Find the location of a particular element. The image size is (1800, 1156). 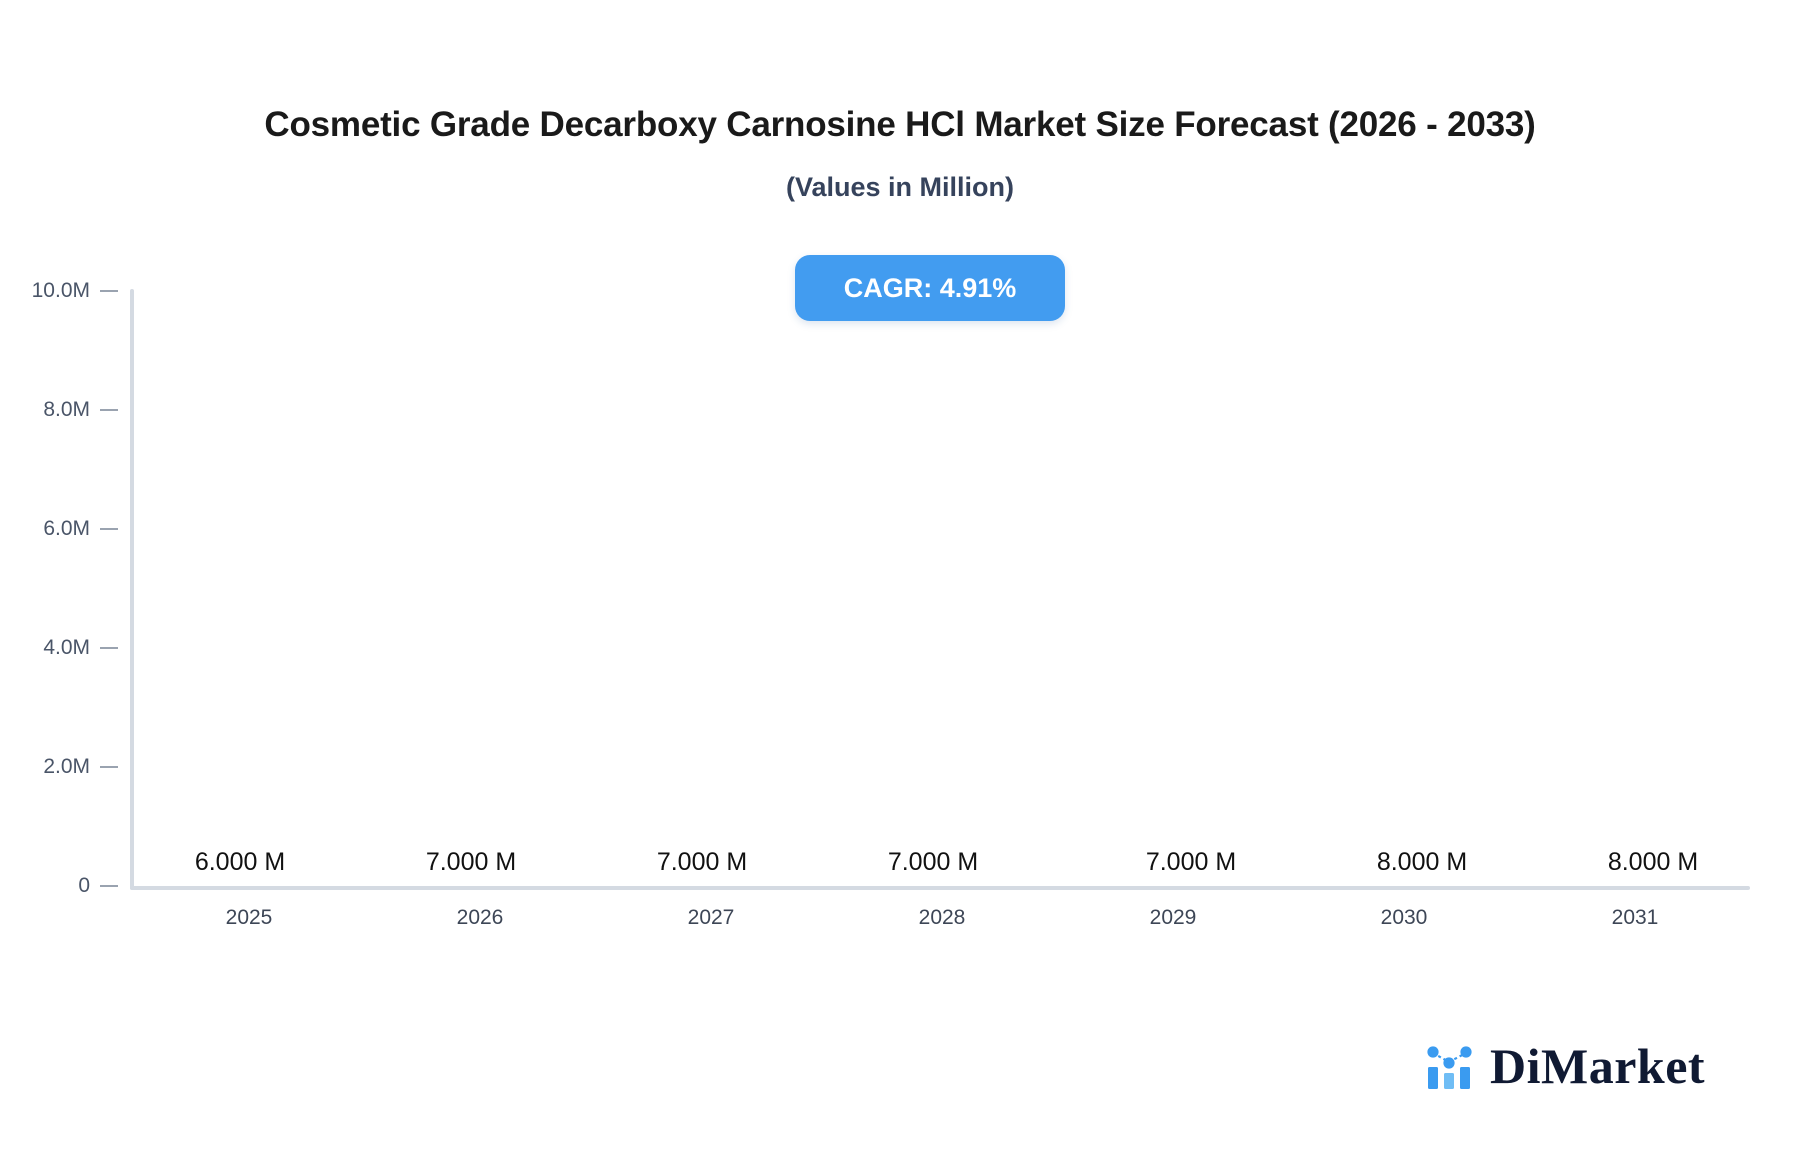

x-axis-line is located at coordinates (940, 888).